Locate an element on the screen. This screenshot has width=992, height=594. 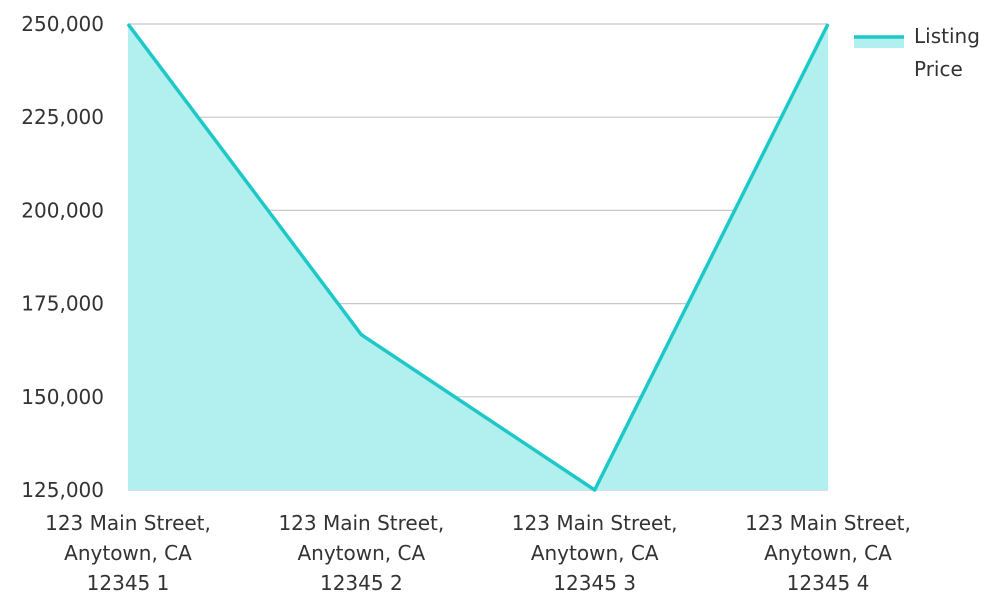
legend: Listing Price is located at coordinates (920, 52).